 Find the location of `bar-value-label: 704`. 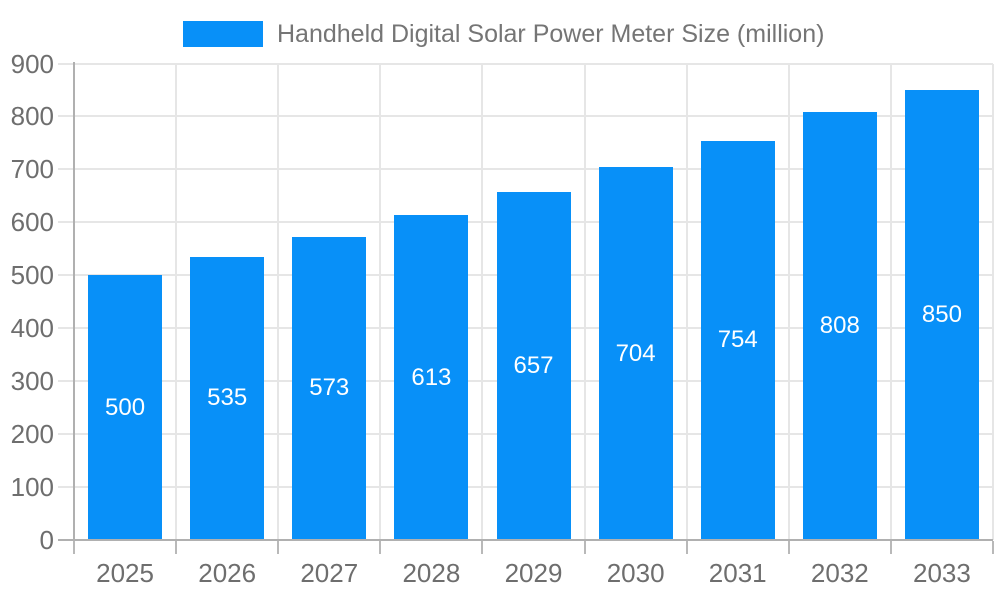

bar-value-label: 704 is located at coordinates (635, 353).